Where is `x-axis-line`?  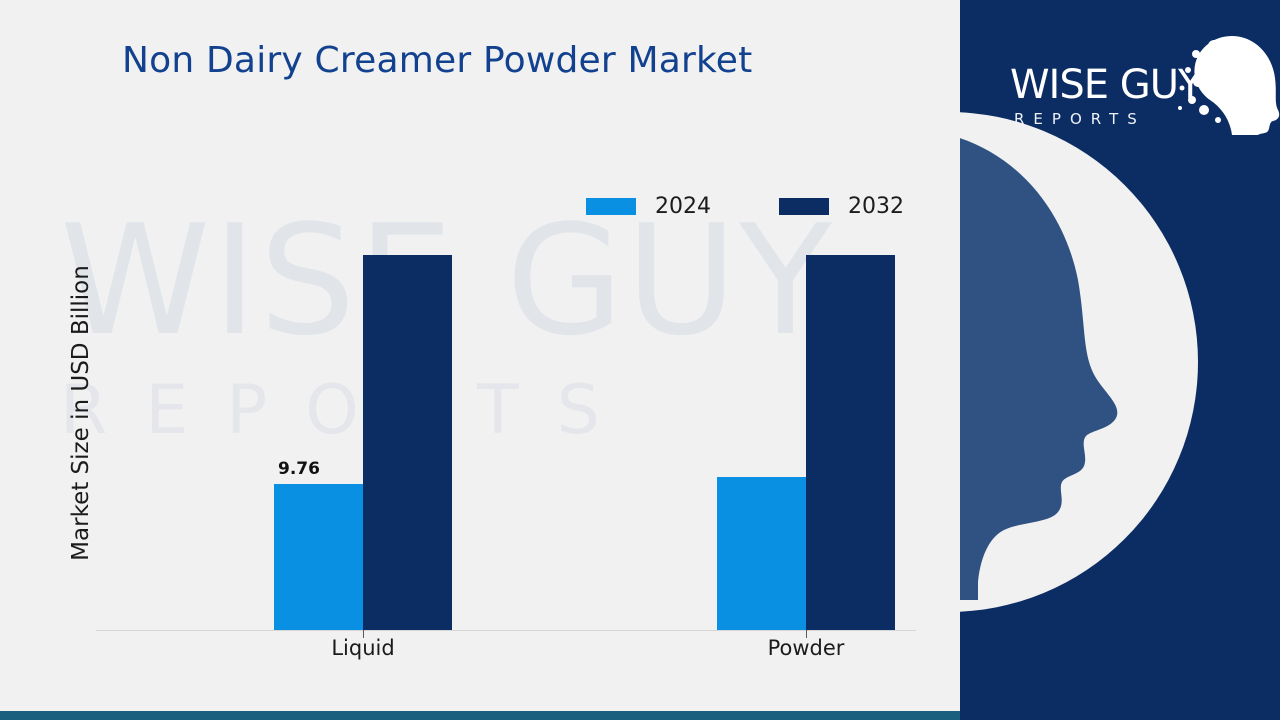
x-axis-line is located at coordinates (506, 630).